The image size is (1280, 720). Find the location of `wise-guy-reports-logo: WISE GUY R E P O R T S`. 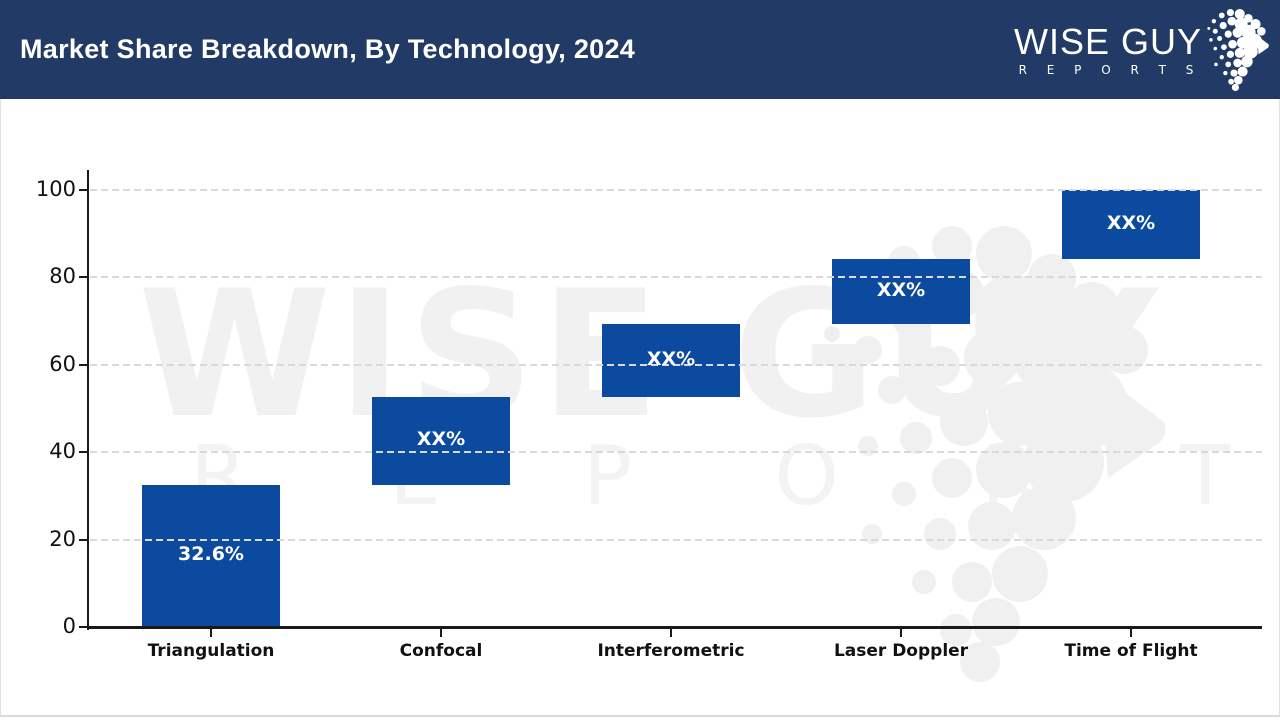

wise-guy-reports-logo: WISE GUY R E P O R T S is located at coordinates (1147, 50).